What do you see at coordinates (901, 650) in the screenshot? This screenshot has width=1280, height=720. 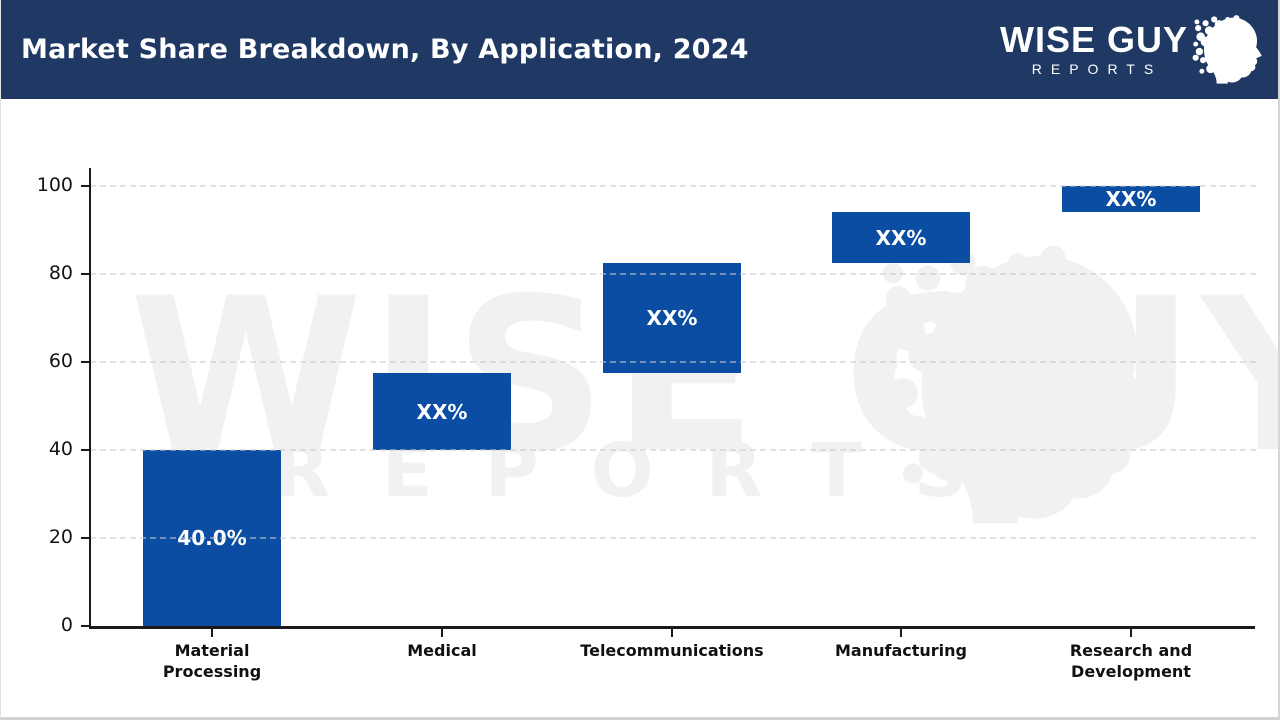 I see `category-label: Manufacturing` at bounding box center [901, 650].